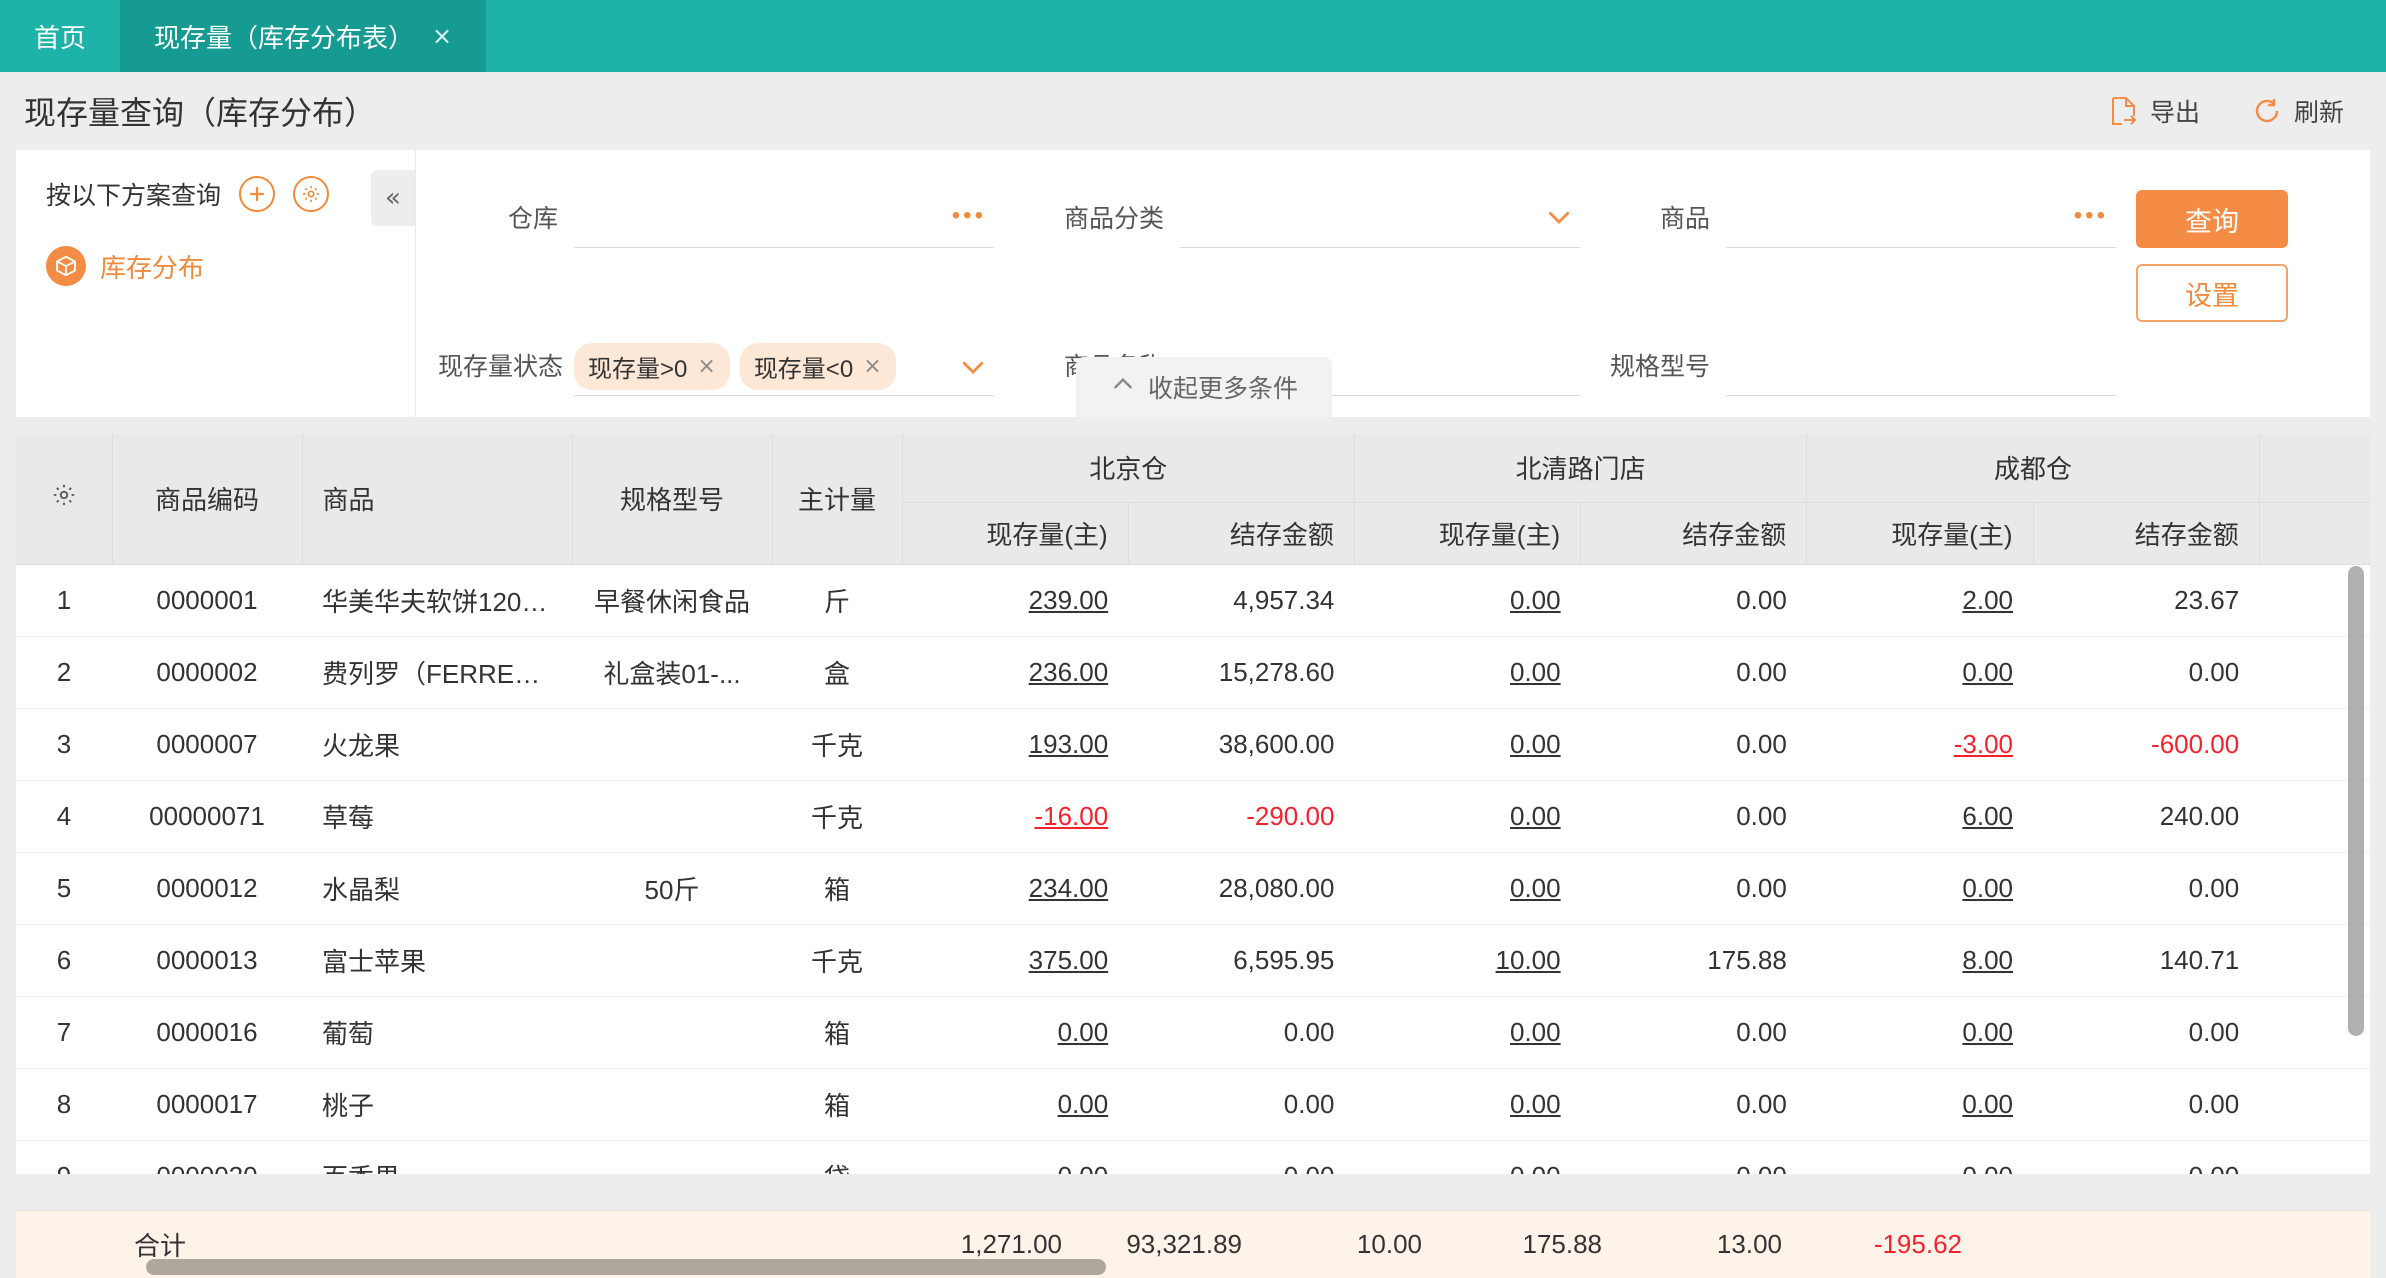  What do you see at coordinates (1068, 743) in the screenshot?
I see `cell-beijing-qty-link: 193.00` at bounding box center [1068, 743].